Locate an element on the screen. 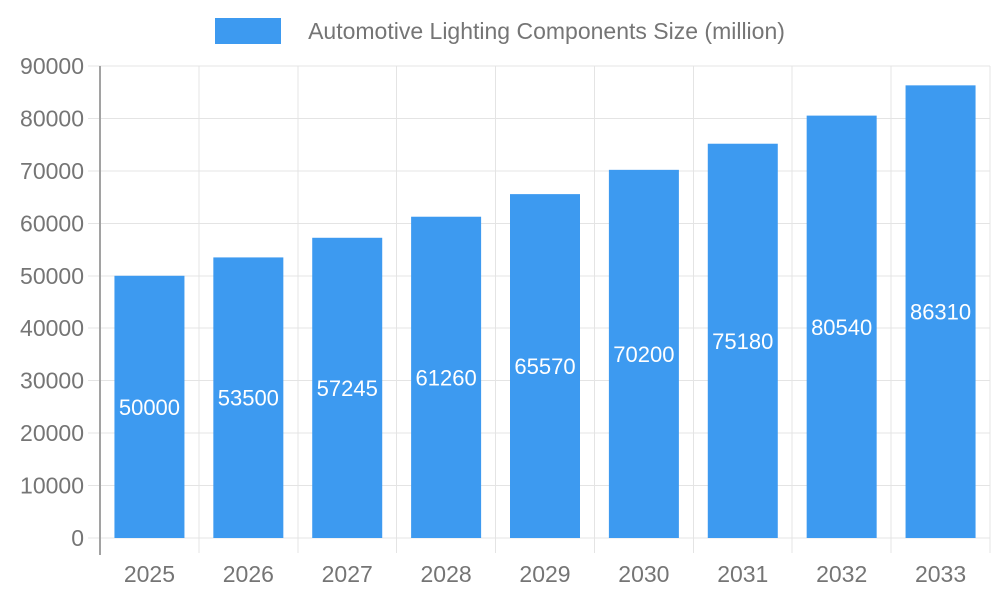 The height and width of the screenshot is (600, 1000). bar-value-label: 80540 is located at coordinates (841, 327).